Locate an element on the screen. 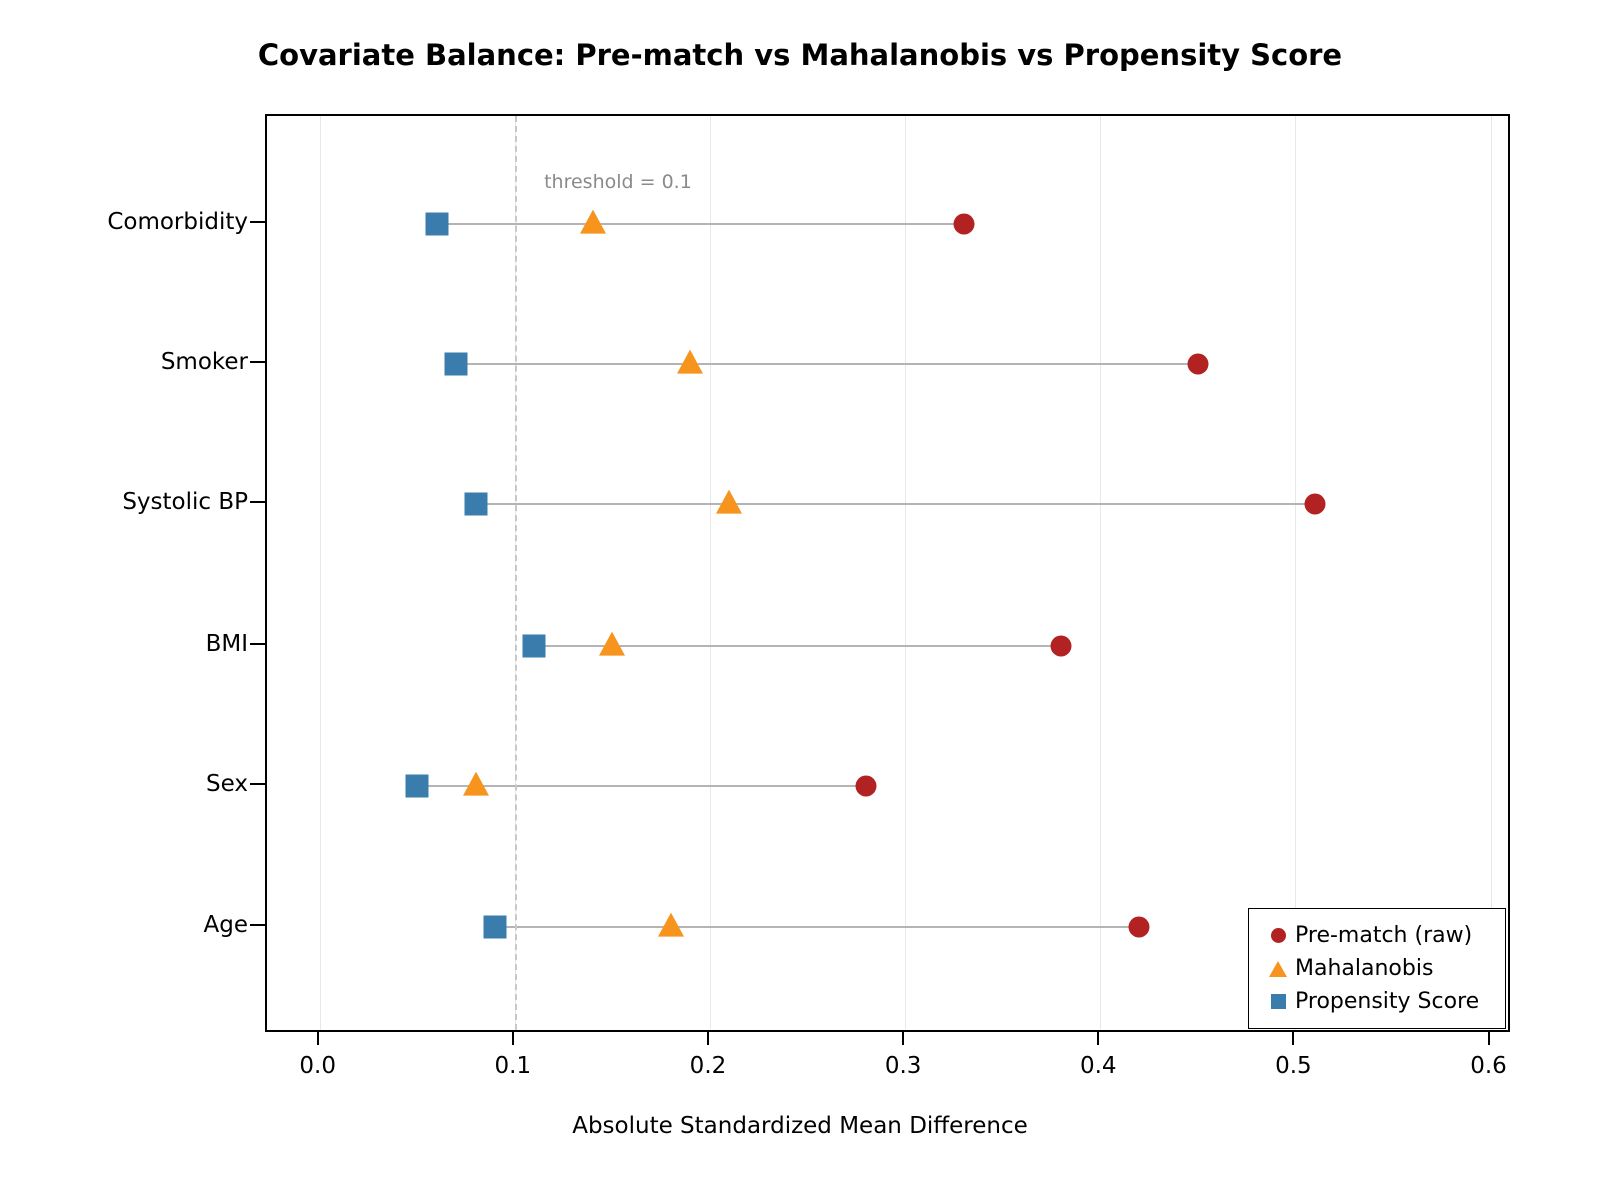 Image resolution: width=1600 pixels, height=1200 pixels. x-tick-label-0.2: 0.2 is located at coordinates (708, 1066).